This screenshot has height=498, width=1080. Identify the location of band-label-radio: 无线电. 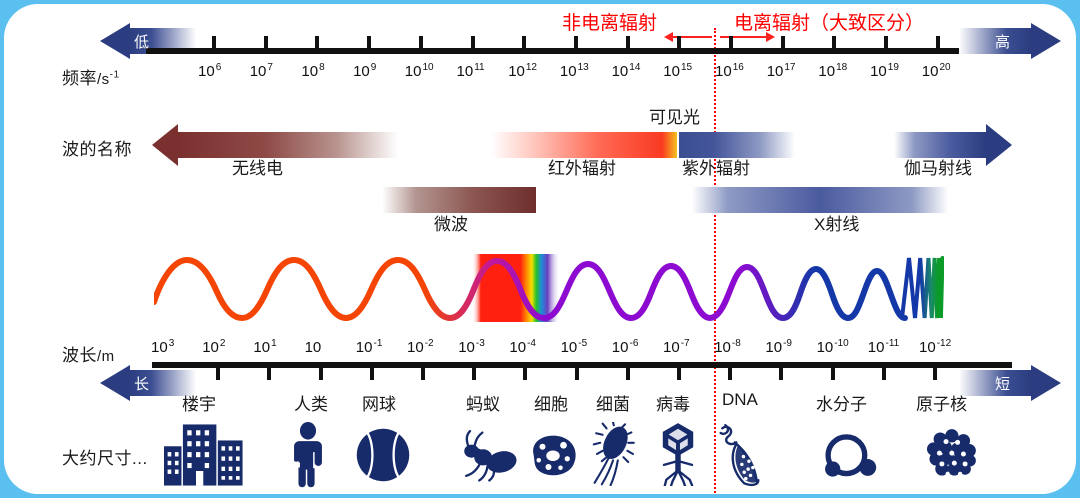
(257, 168).